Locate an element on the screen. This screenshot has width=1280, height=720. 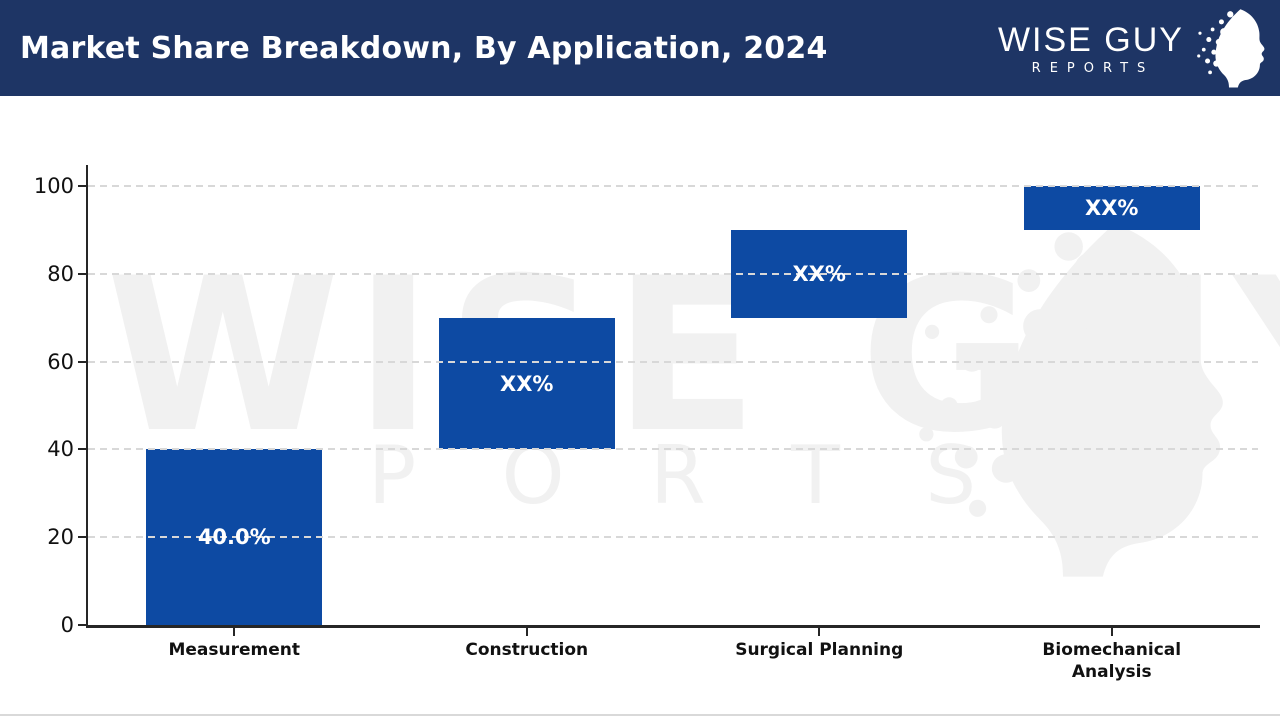
x-axis-label-biomechanical-analysis: Biomechanical Analysis is located at coordinates (1112, 661).